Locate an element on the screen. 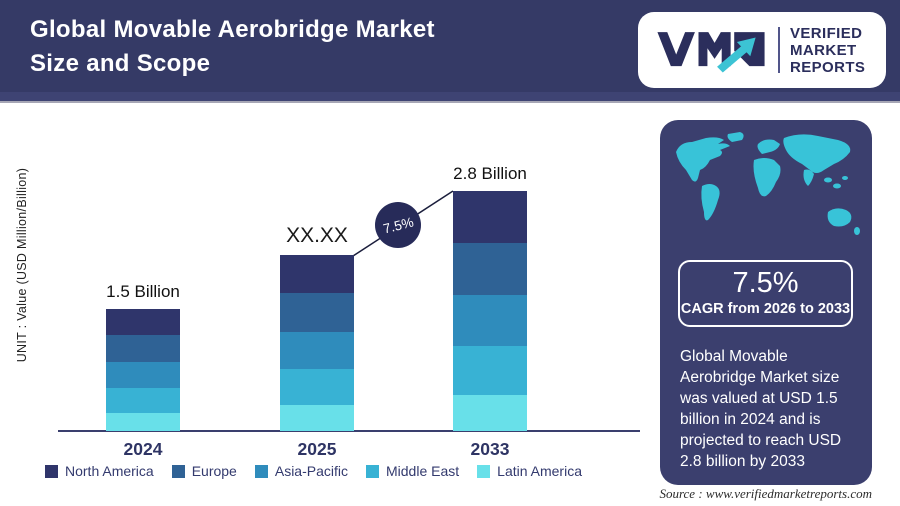 The width and height of the screenshot is (900, 506). page-title-line2: Size and Scope is located at coordinates (120, 63).